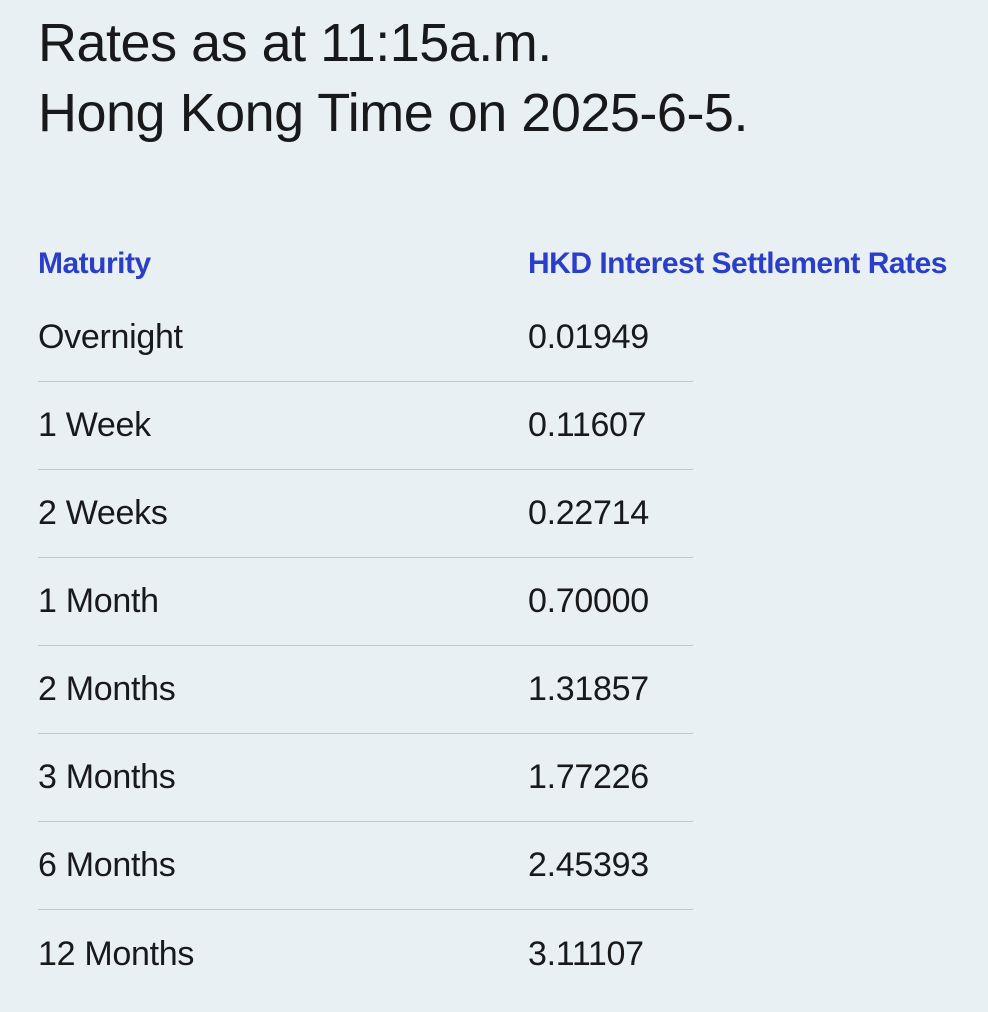 The height and width of the screenshot is (1012, 988). Describe the element at coordinates (365, 426) in the screenshot. I see `table-row: 1 Week 0.11607` at that location.